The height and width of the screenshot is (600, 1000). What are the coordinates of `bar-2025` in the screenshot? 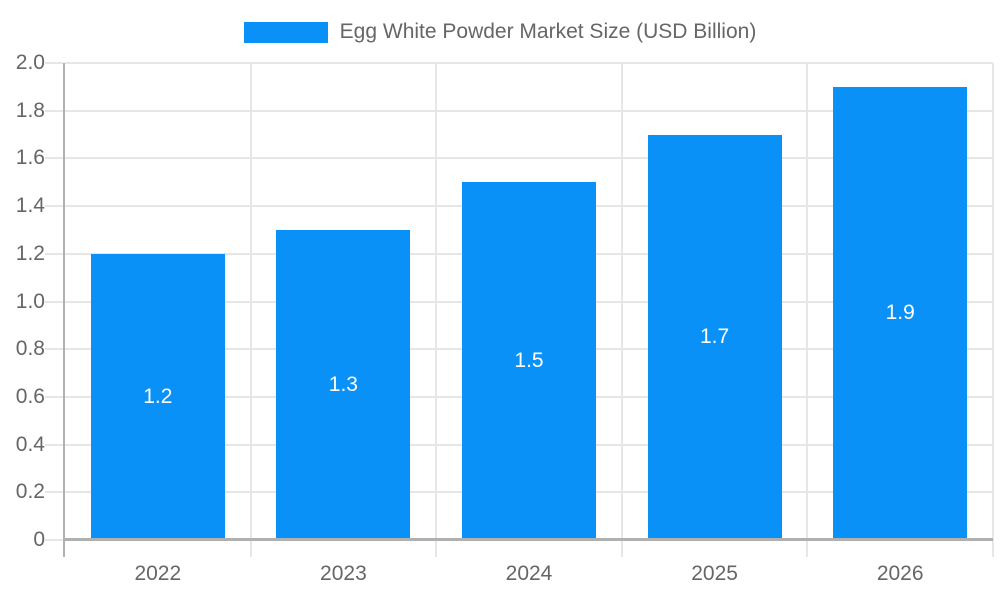 It's located at (714, 337).